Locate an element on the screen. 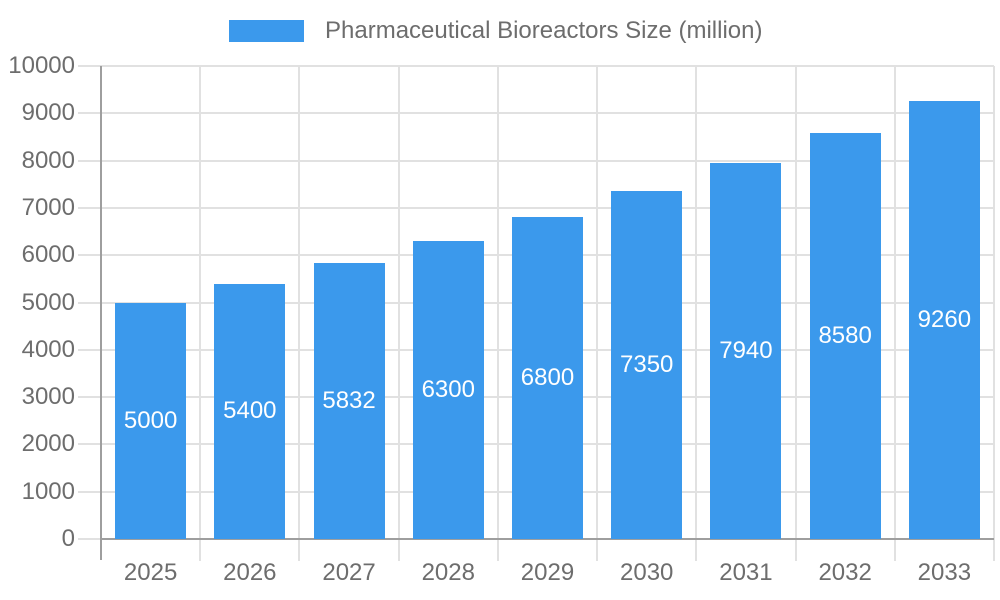 Image resolution: width=1000 pixels, height=600 pixels. x-axis-label: 2027 is located at coordinates (349, 572).